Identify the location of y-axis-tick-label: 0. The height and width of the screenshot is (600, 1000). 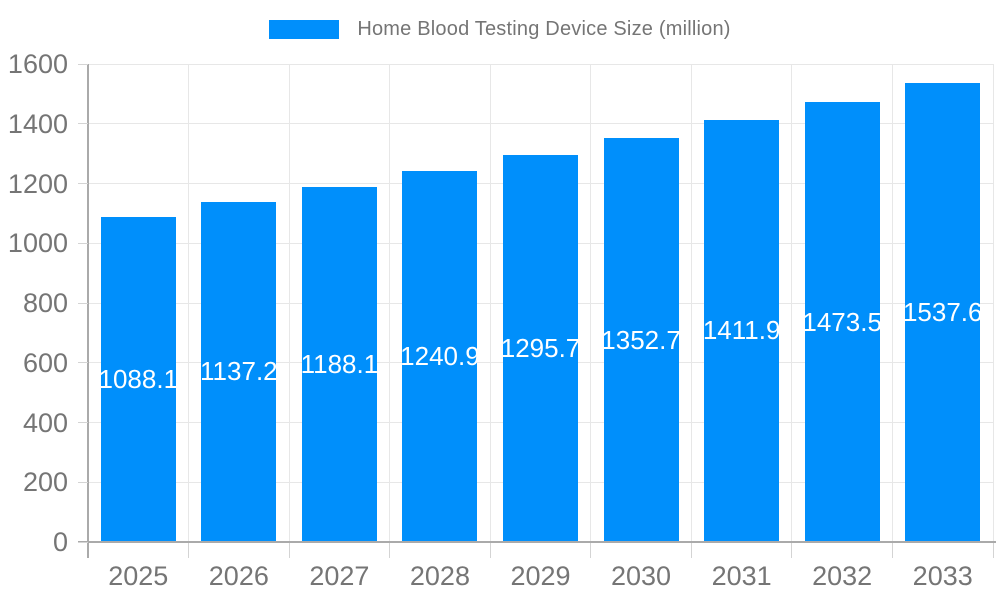
(60, 542).